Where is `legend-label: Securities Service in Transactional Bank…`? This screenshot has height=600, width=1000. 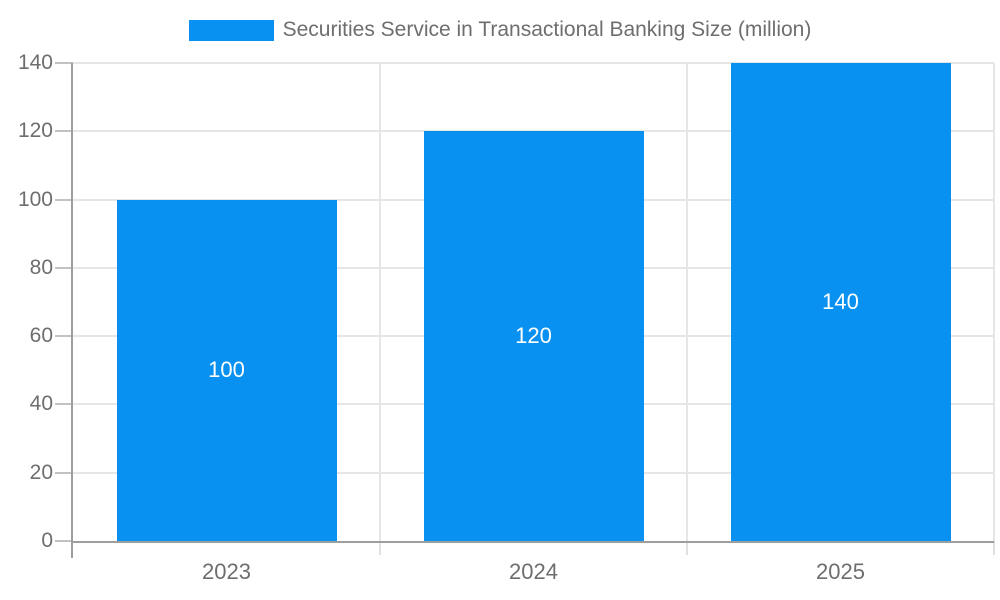 legend-label: Securities Service in Transactional Bank… is located at coordinates (547, 29).